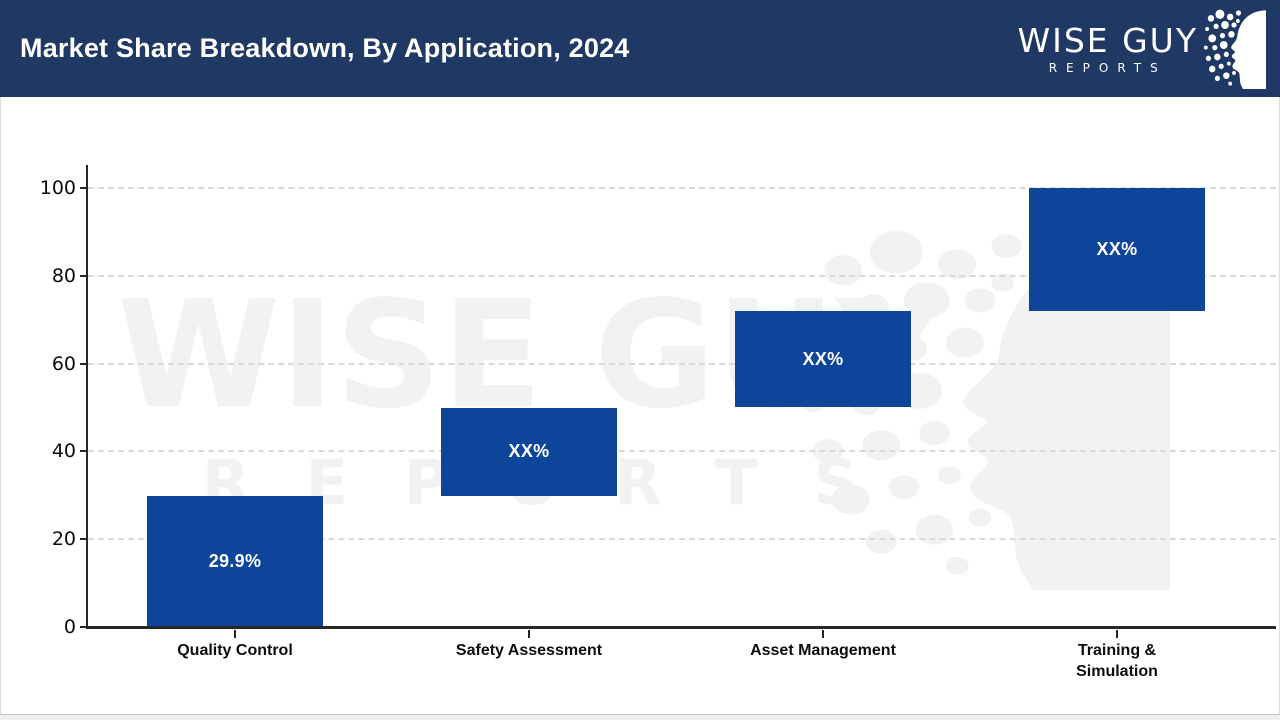 The image size is (1280, 720). I want to click on bar-value-label-quality-control: 29.9%, so click(235, 560).